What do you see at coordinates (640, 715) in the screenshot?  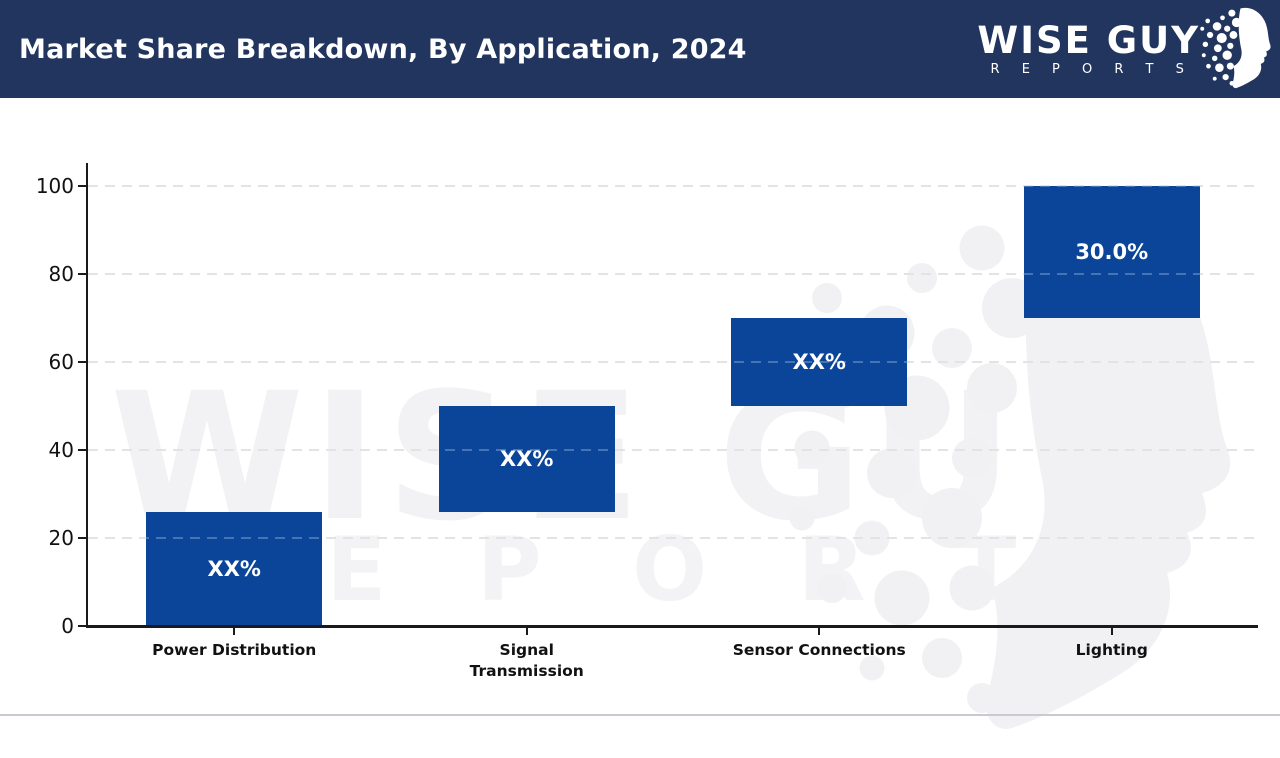 I see `bottom-divider` at bounding box center [640, 715].